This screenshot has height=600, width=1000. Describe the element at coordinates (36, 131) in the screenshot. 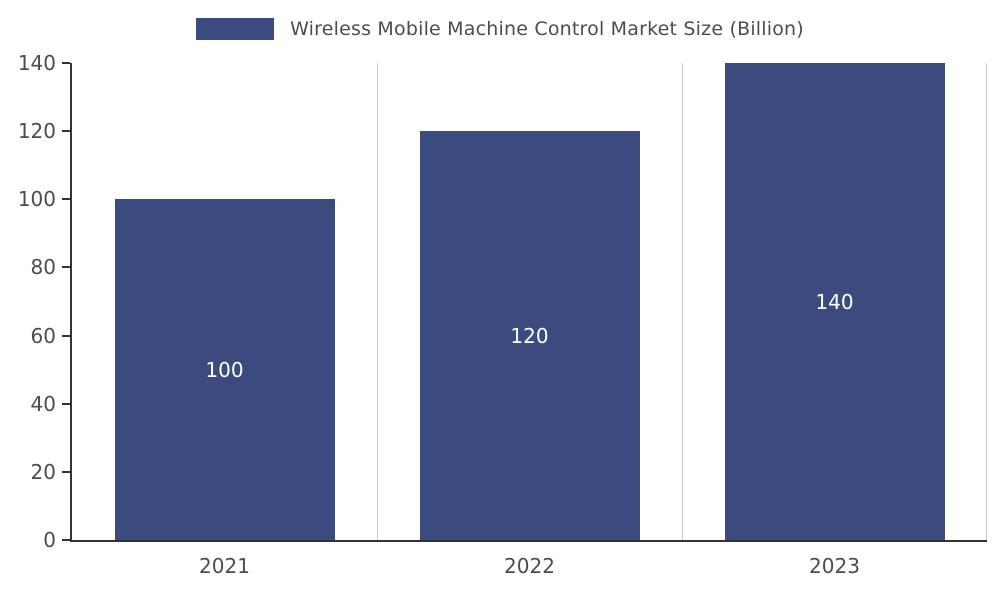

I see `y-axis-tick-label: 120` at that location.